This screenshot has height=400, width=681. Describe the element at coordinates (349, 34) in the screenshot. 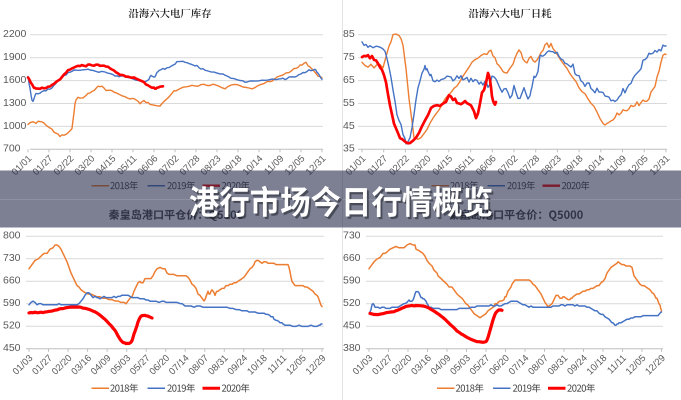

I see `svg-text: 85` at that location.